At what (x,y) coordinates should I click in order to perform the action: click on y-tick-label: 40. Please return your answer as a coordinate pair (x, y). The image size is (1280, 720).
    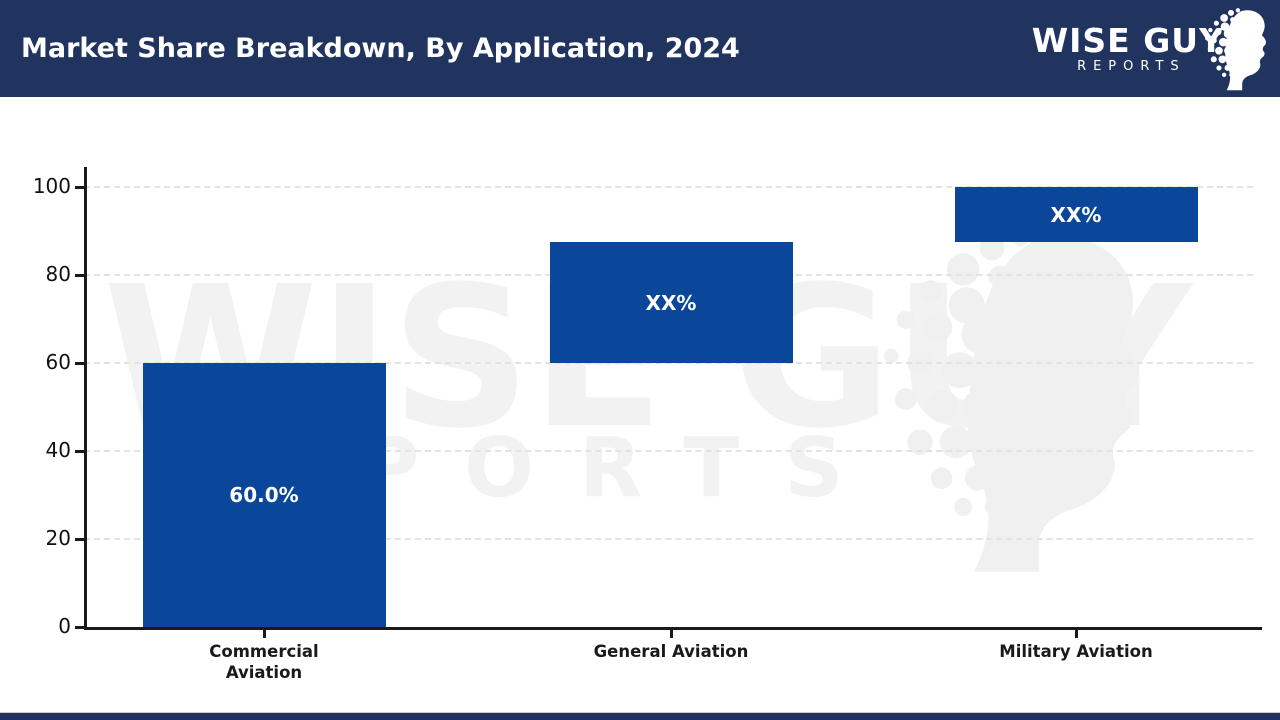
    Looking at the image, I should click on (58, 450).